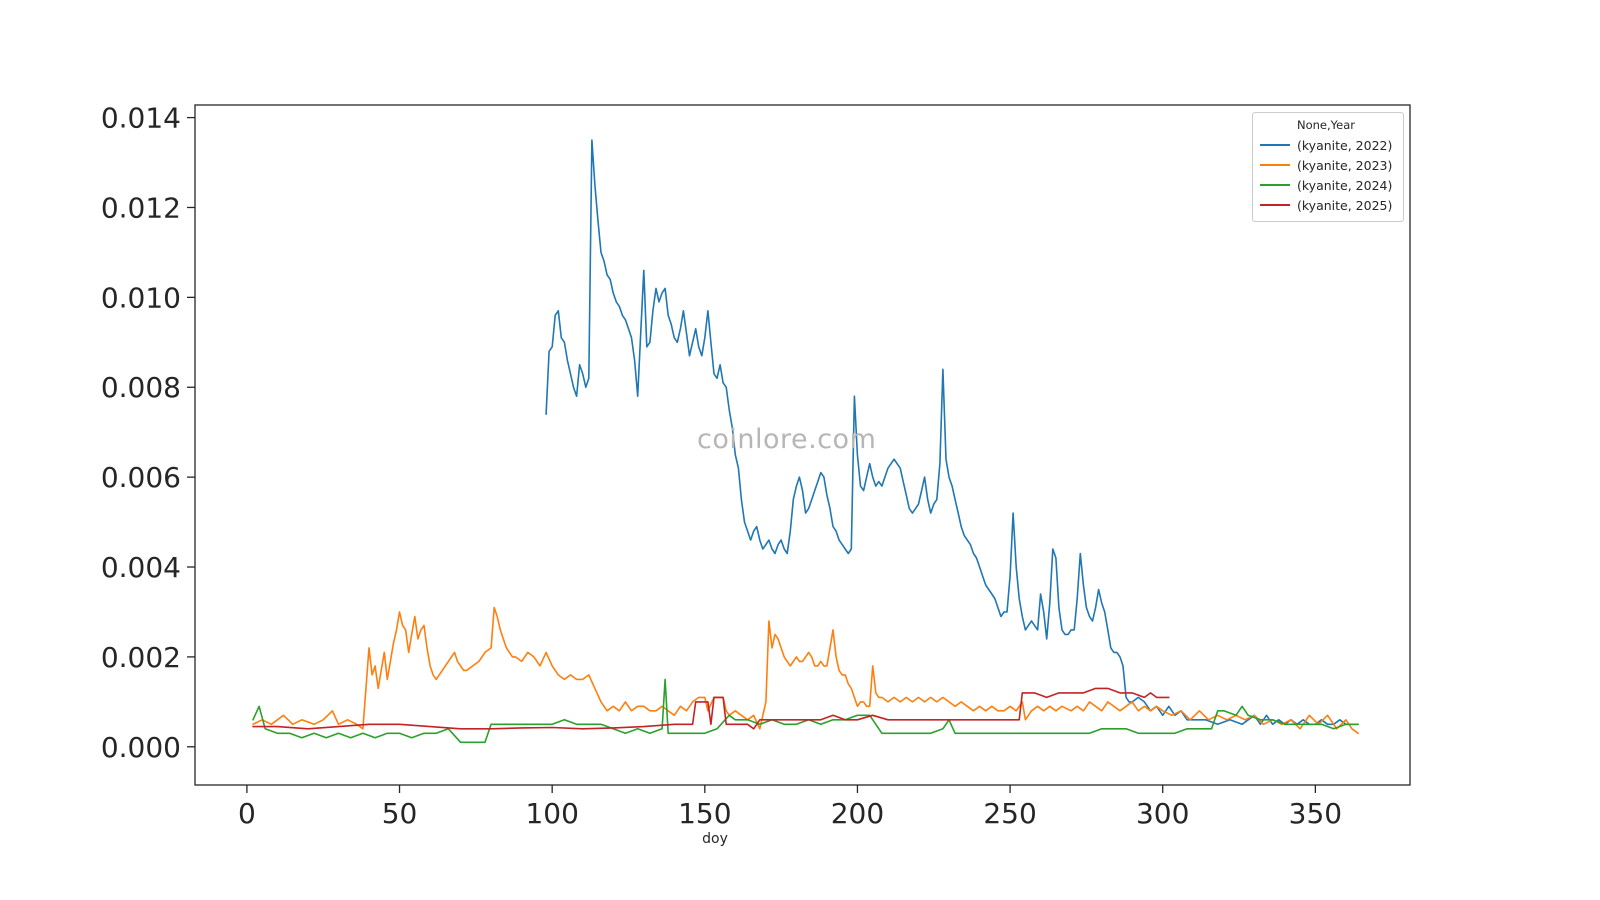  What do you see at coordinates (787, 439) in the screenshot?
I see `watermark: coinlore.com` at bounding box center [787, 439].